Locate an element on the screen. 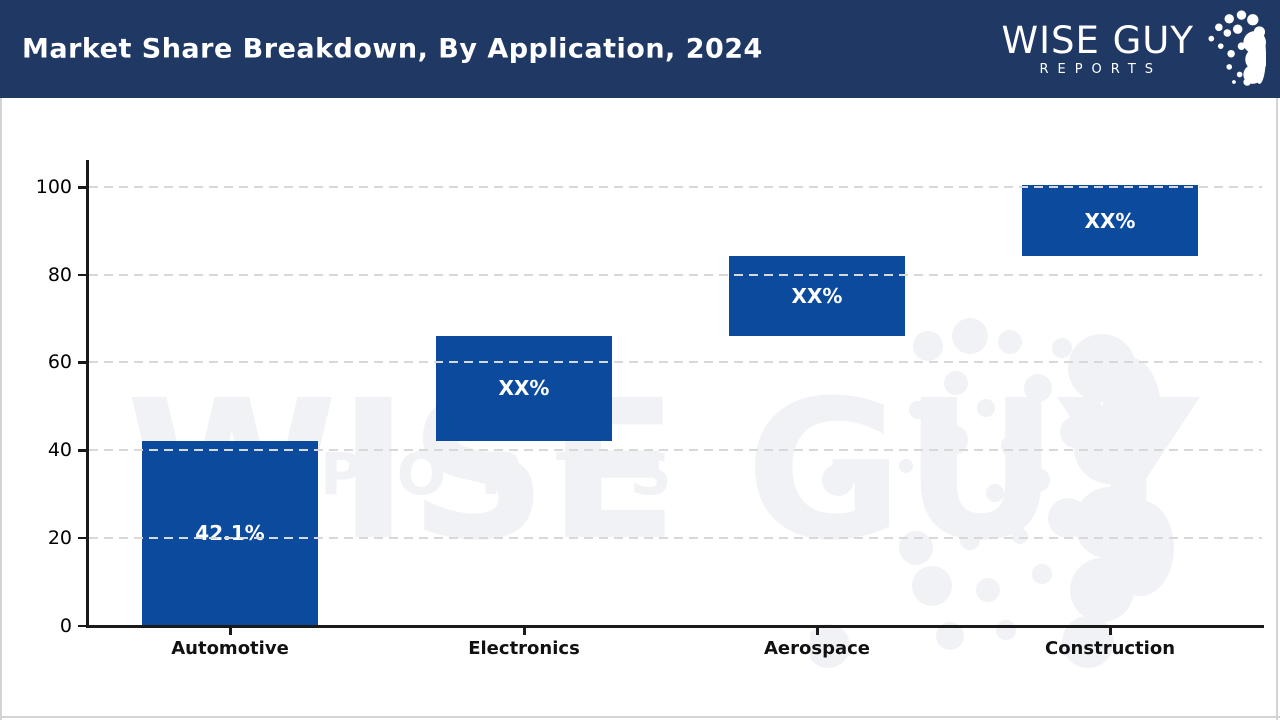 The width and height of the screenshot is (1280, 720). x-tick-construction is located at coordinates (1110, 631).